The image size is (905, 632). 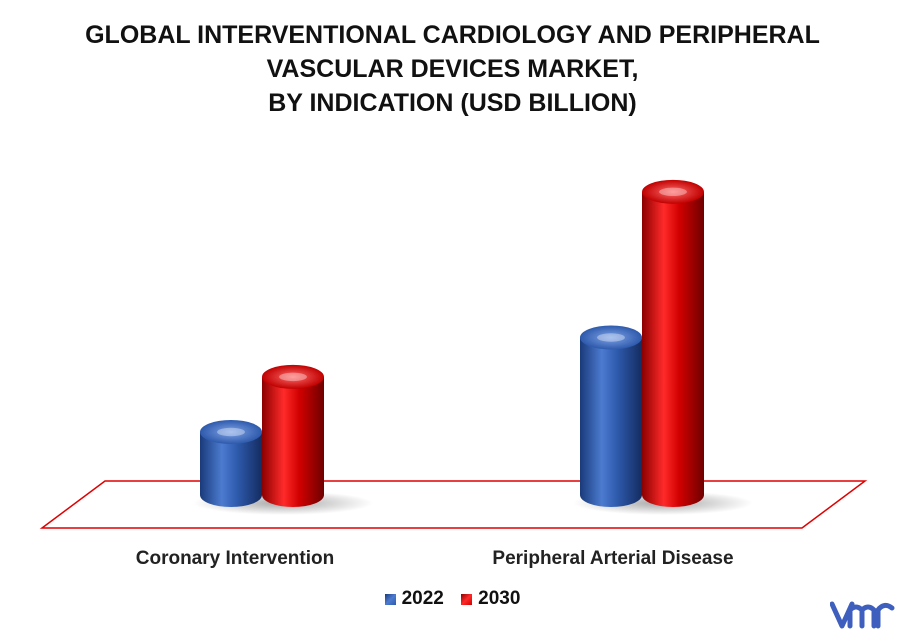 I want to click on legend-label-2022: 2022, so click(x=422, y=598).